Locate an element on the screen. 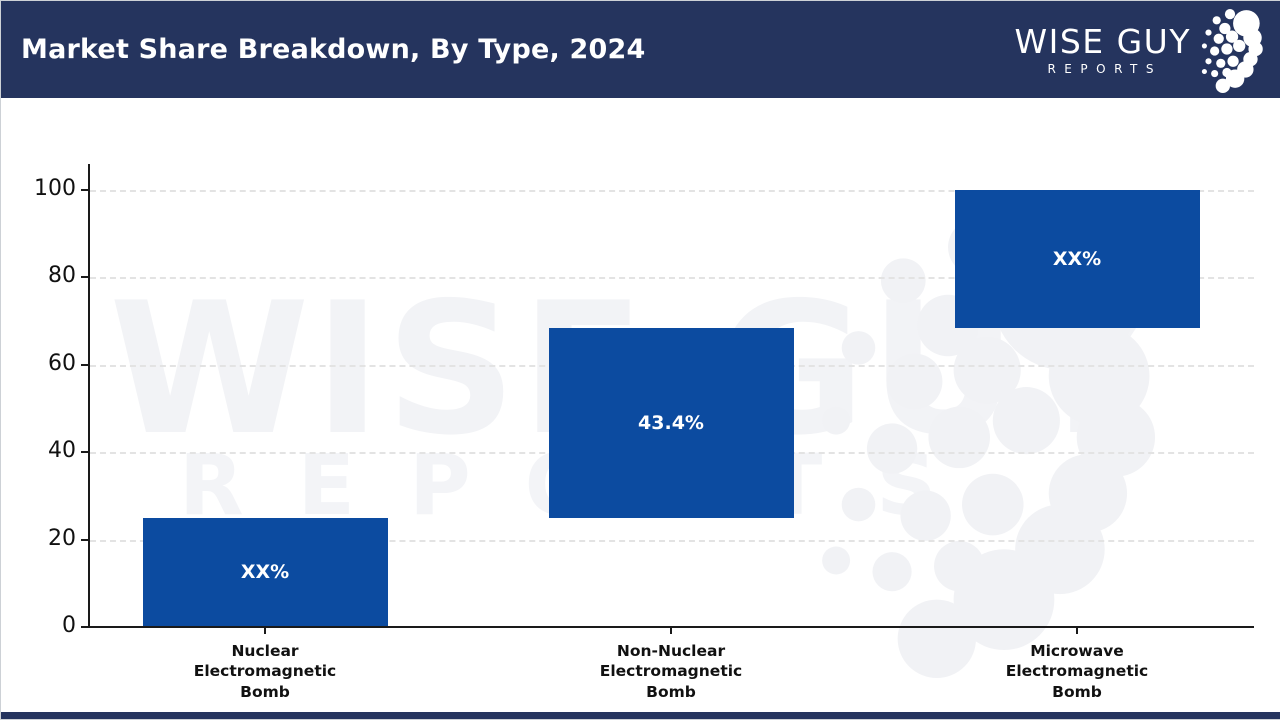  x-axis-category-label: Nuclear Electromagnetic Bomb is located at coordinates (265, 671).